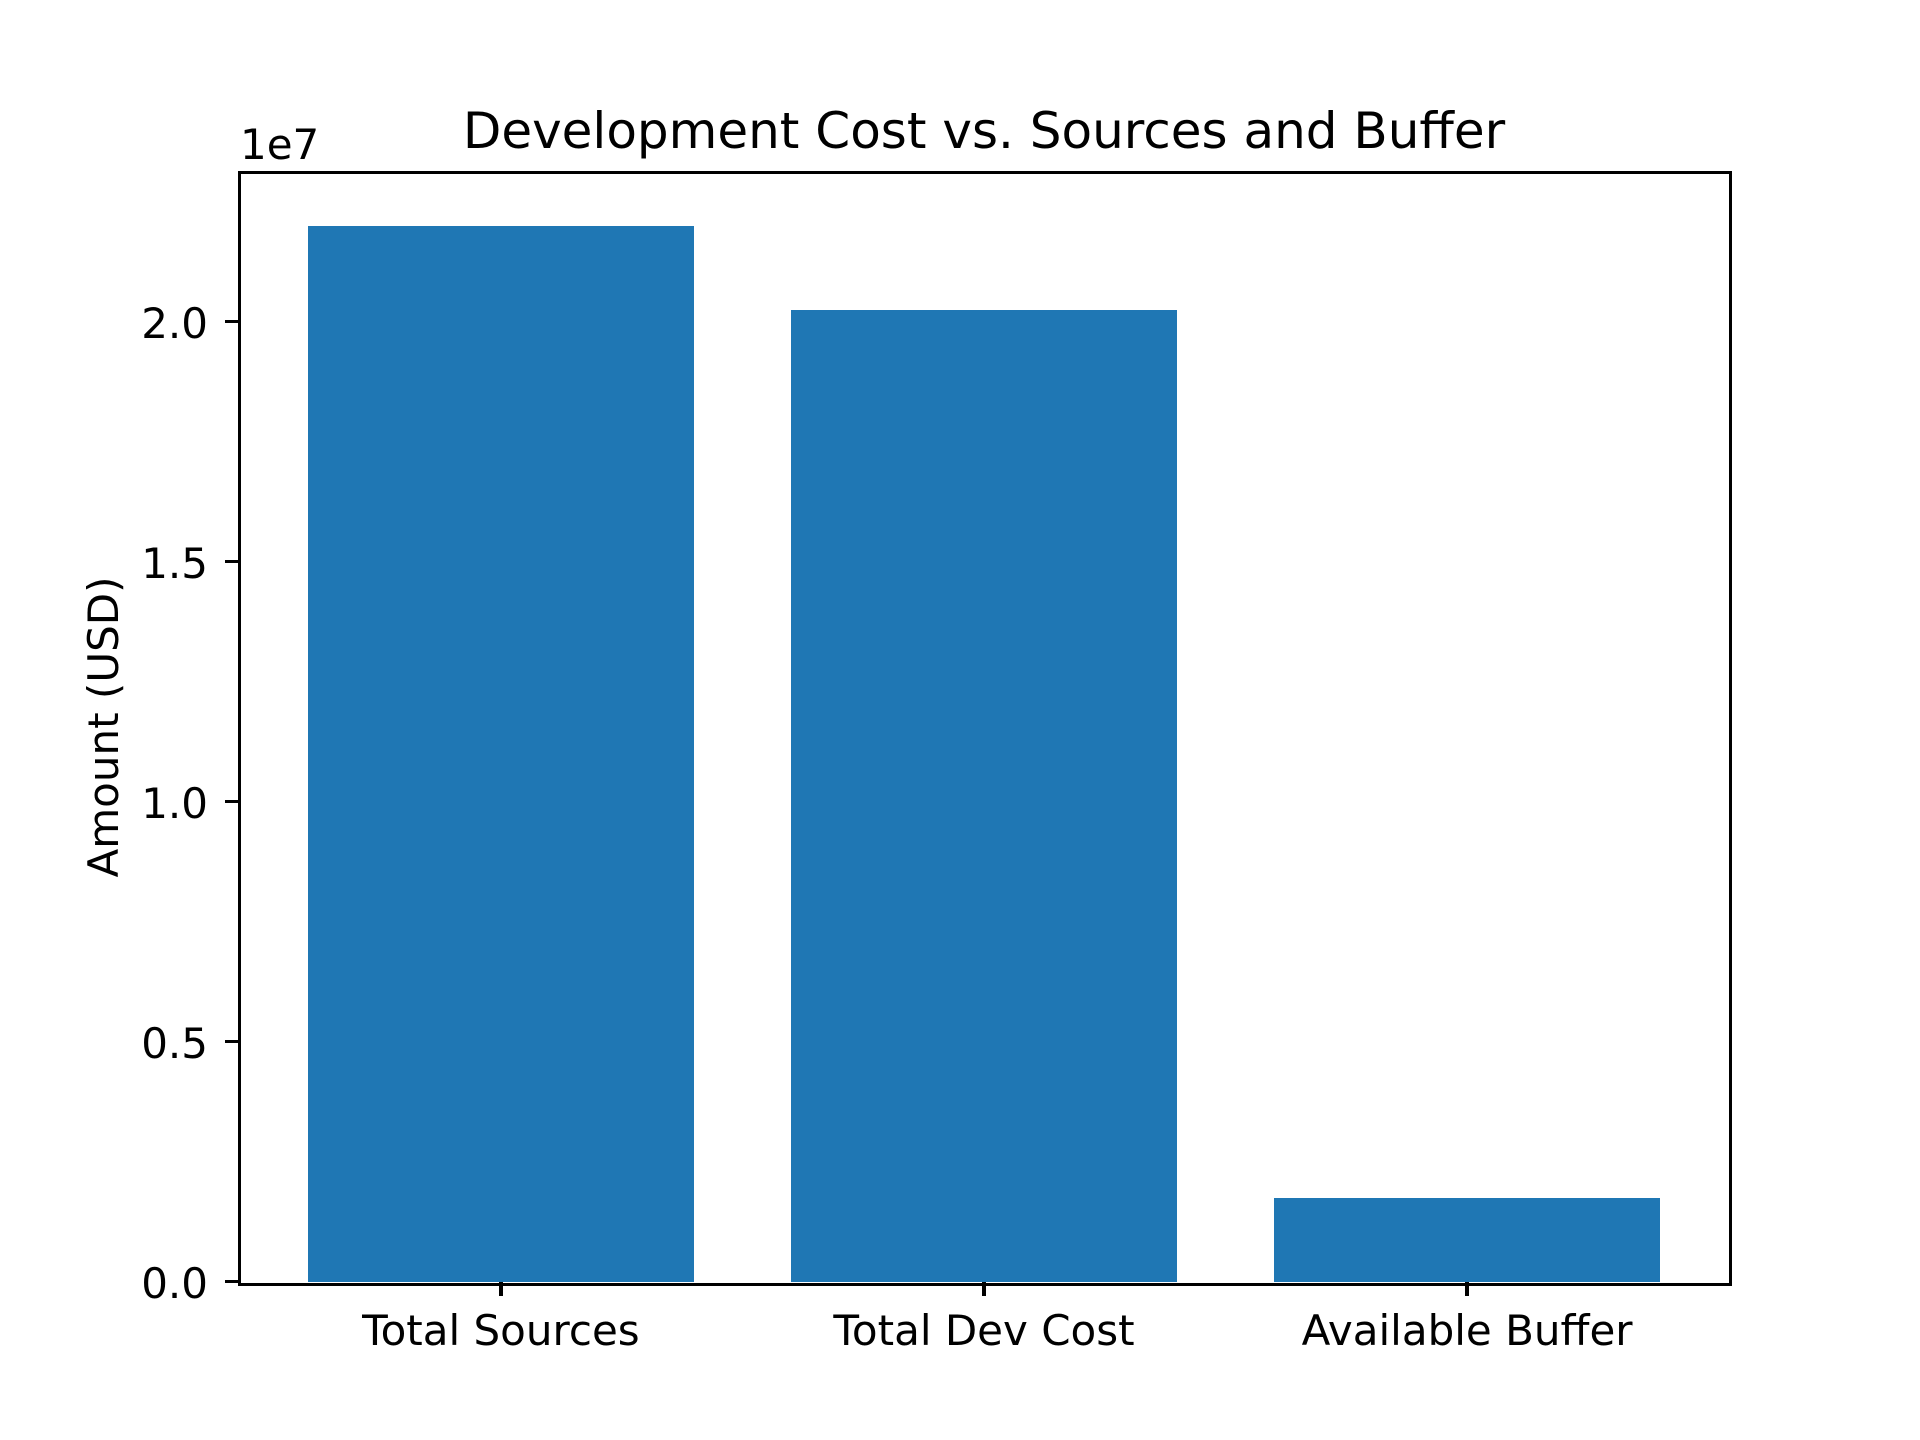 This screenshot has height=1440, width=1920. Describe the element at coordinates (1467, 1331) in the screenshot. I see `x-tick-label-available-buffer: Available Buffer` at that location.